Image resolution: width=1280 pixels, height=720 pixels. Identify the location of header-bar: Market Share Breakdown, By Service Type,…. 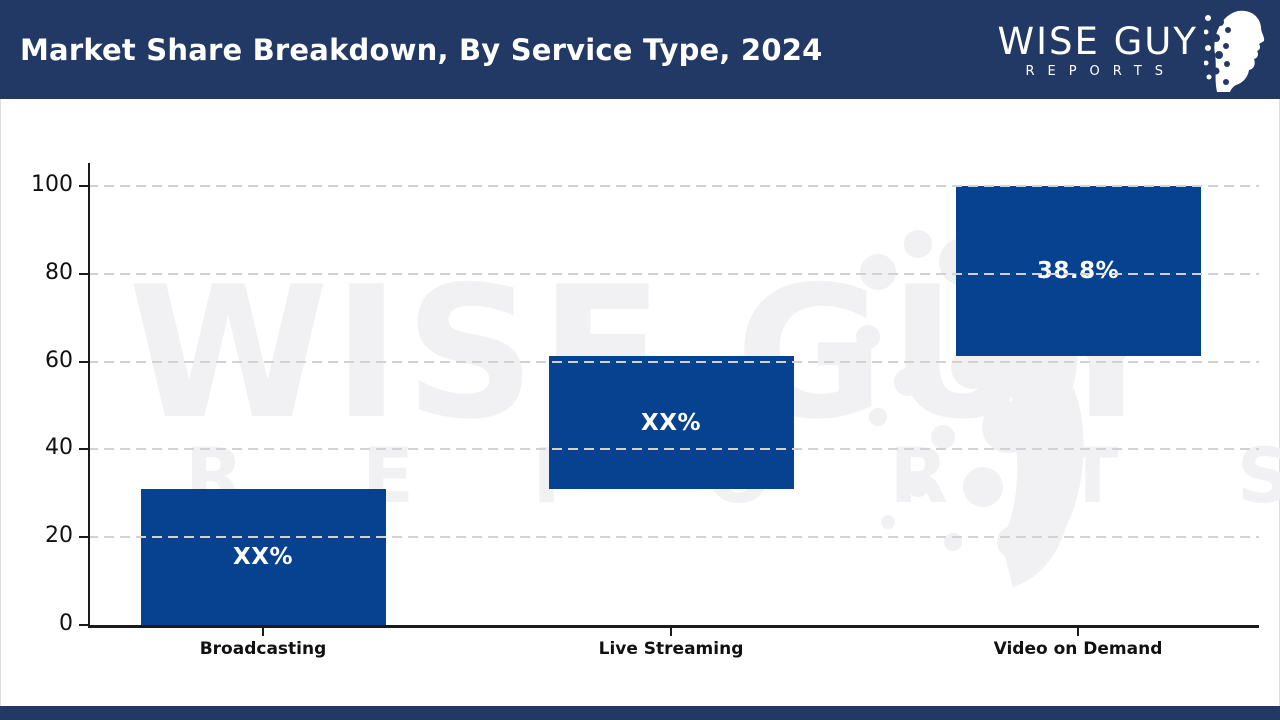
(640, 49).